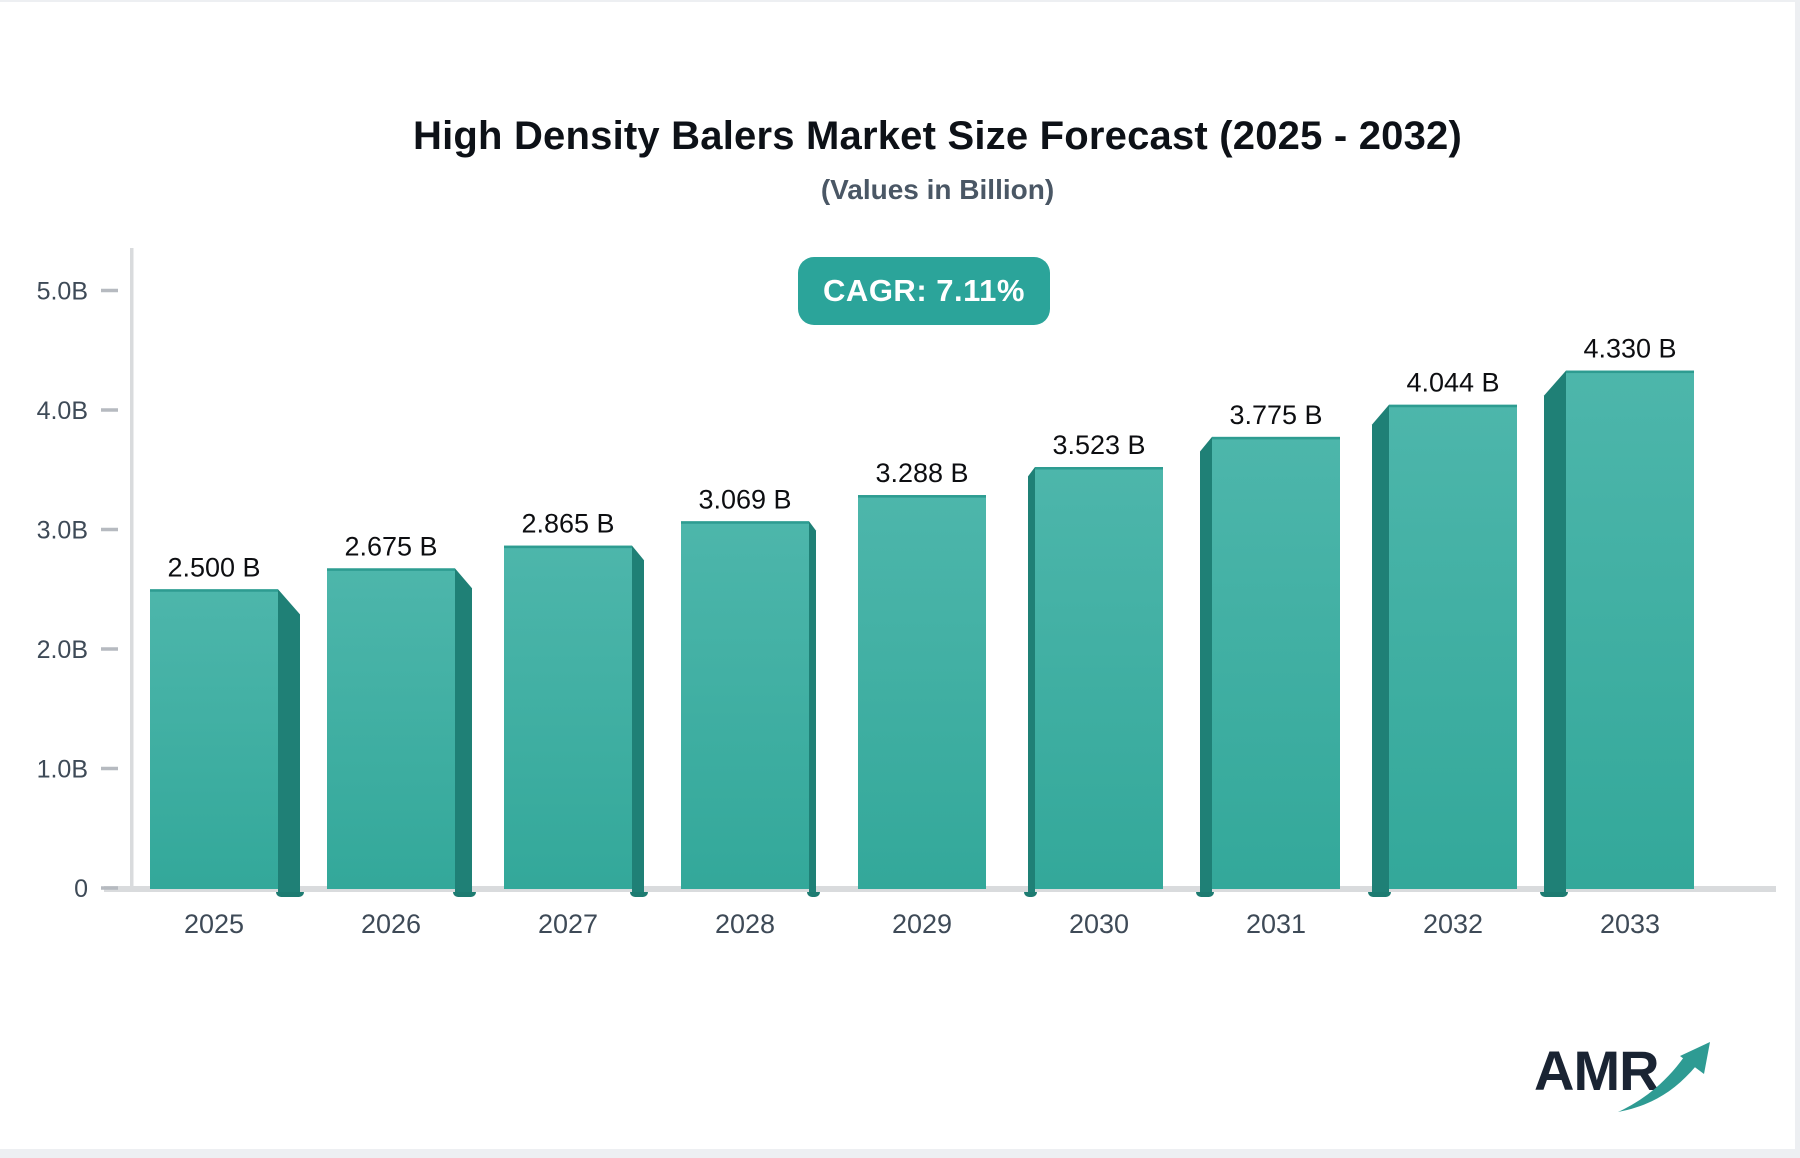 This screenshot has width=1800, height=1158. Describe the element at coordinates (1275, 415) in the screenshot. I see `bar-value-label: 3.775 B` at that location.